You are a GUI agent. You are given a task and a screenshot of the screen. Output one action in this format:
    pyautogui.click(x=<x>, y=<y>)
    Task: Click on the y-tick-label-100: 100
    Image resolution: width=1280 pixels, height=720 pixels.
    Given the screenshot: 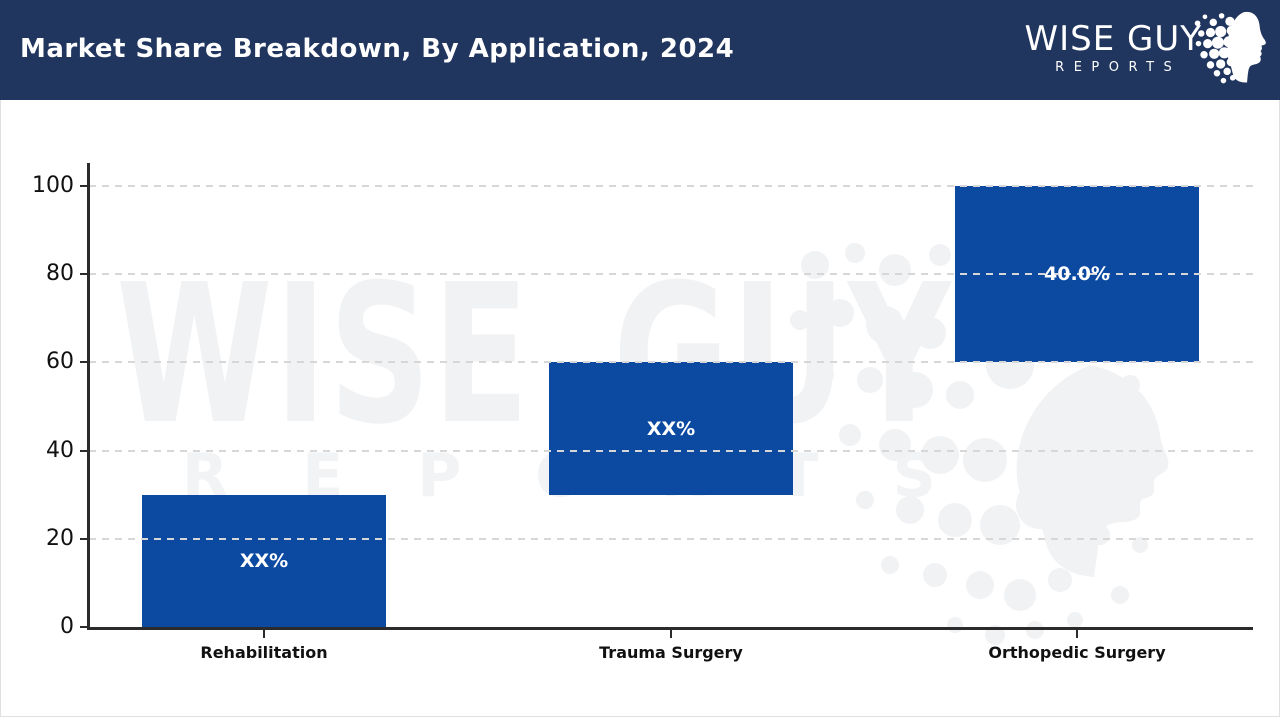 What is the action you would take?
    pyautogui.click(x=53, y=185)
    